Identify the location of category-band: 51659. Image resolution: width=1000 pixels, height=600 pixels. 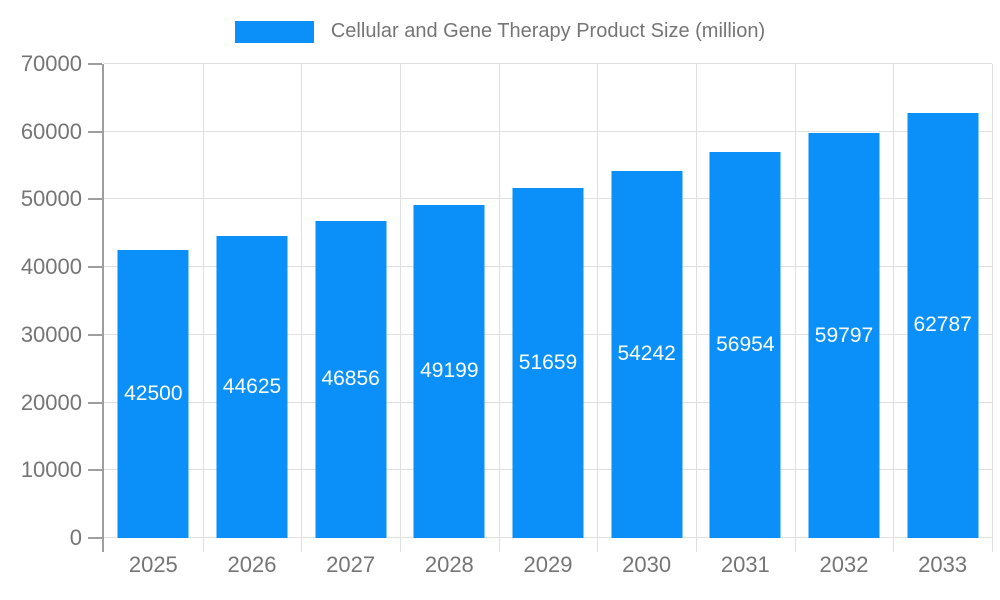
(548, 301).